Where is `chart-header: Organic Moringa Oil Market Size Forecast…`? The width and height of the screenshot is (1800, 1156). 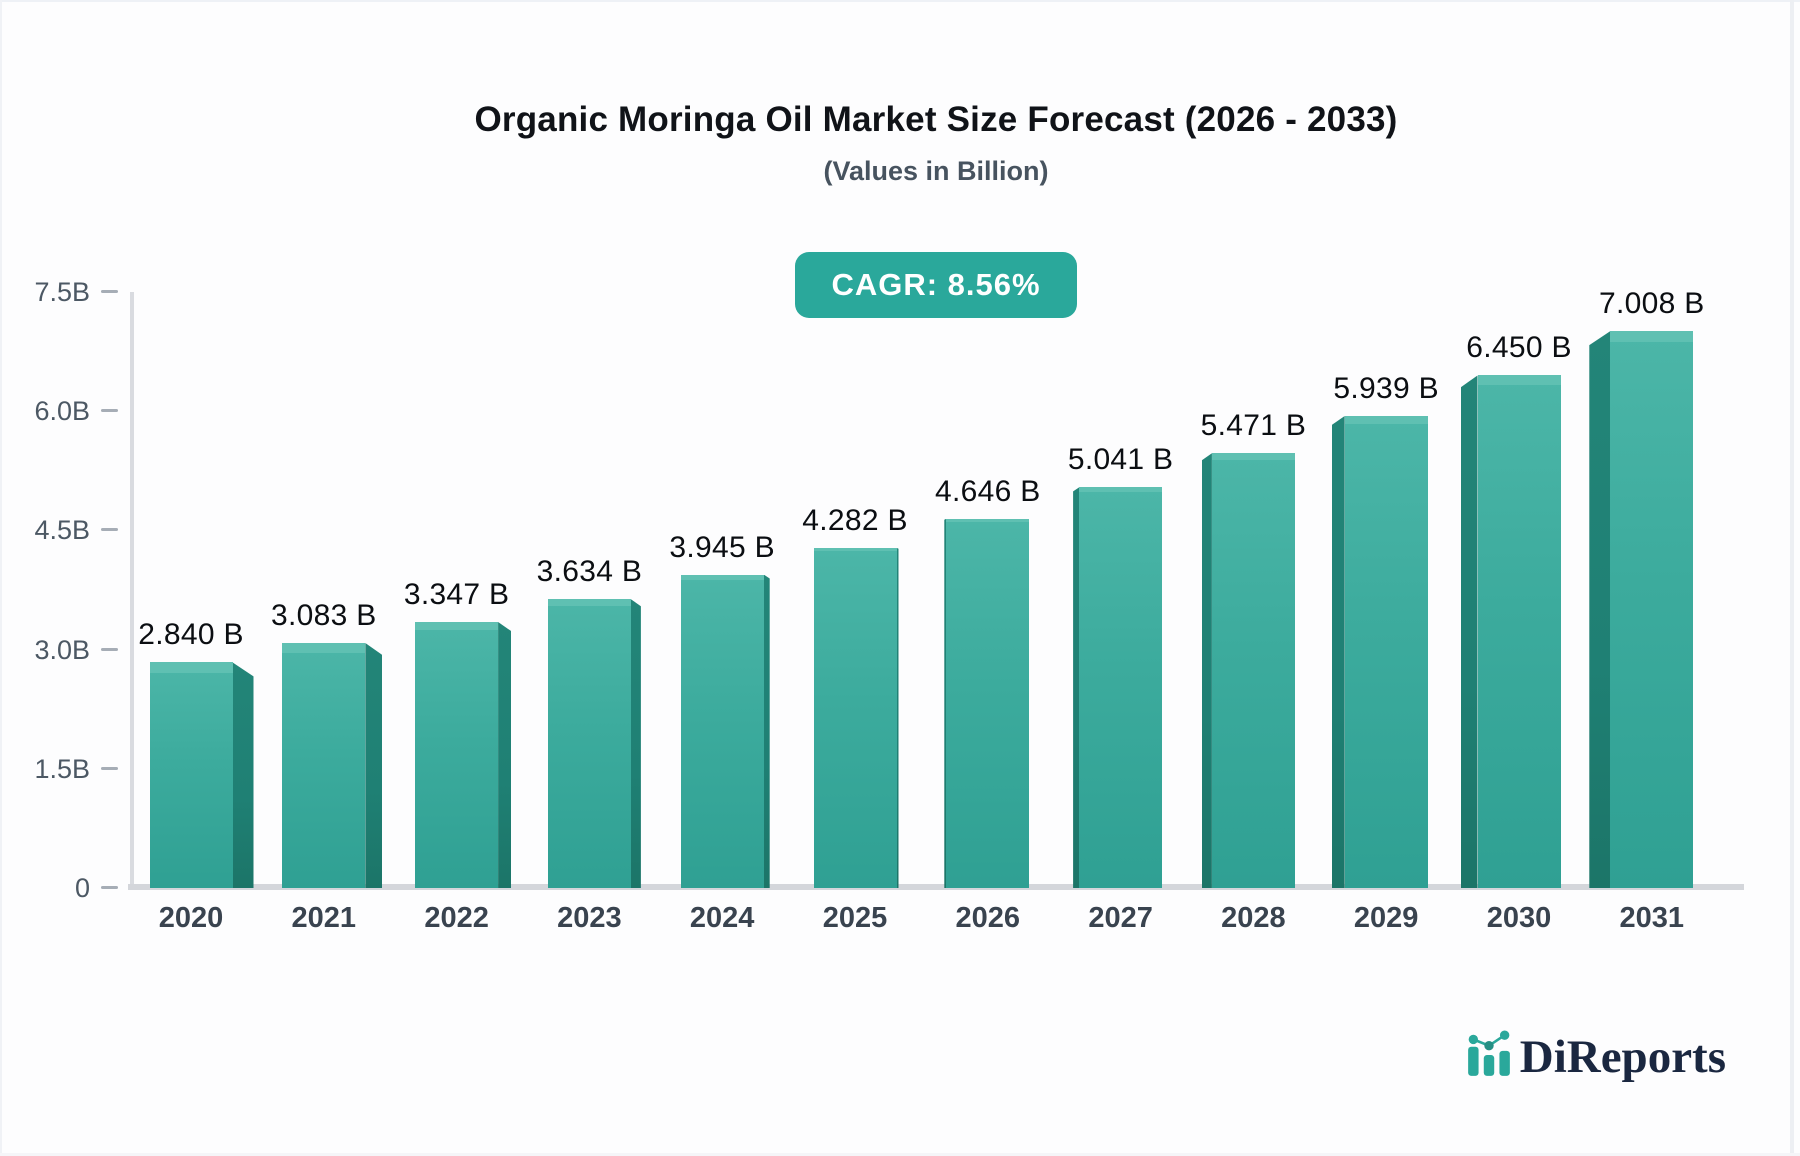
chart-header: Organic Moringa Oil Market Size Forecast… is located at coordinates (936, 143).